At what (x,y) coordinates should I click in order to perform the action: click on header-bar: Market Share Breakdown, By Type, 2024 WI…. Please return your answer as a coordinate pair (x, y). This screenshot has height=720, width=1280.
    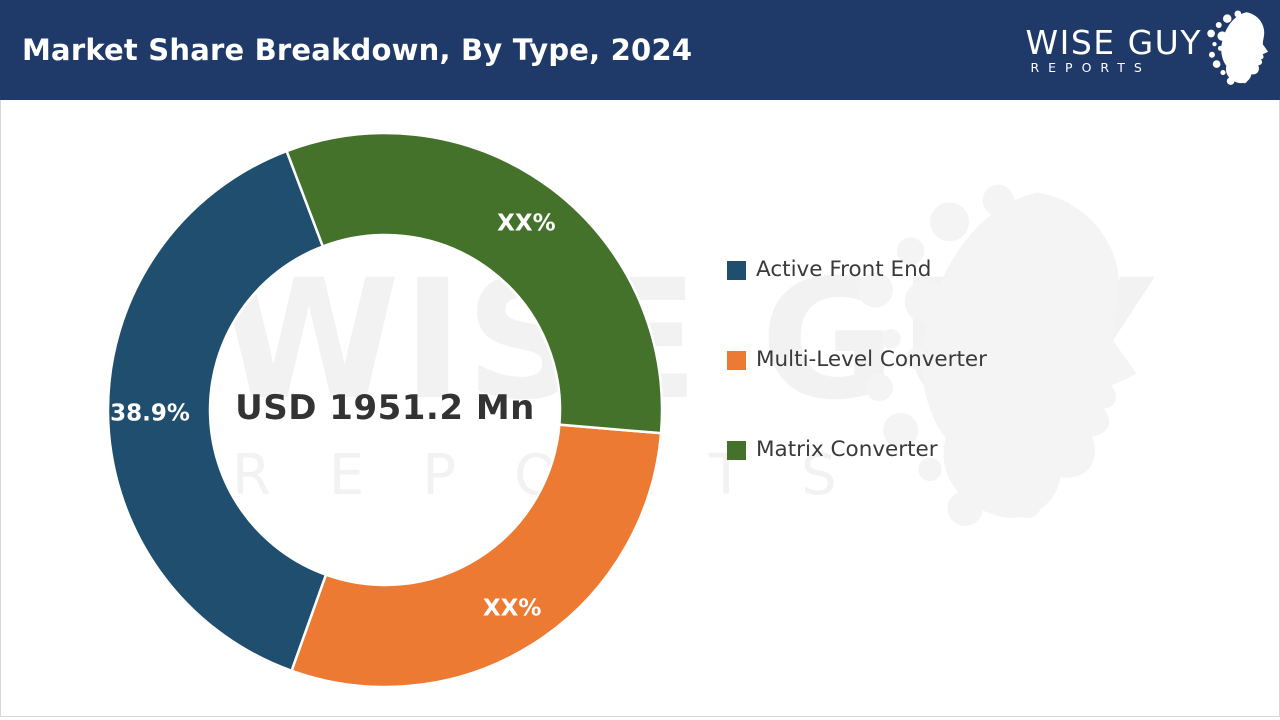
    Looking at the image, I should click on (640, 50).